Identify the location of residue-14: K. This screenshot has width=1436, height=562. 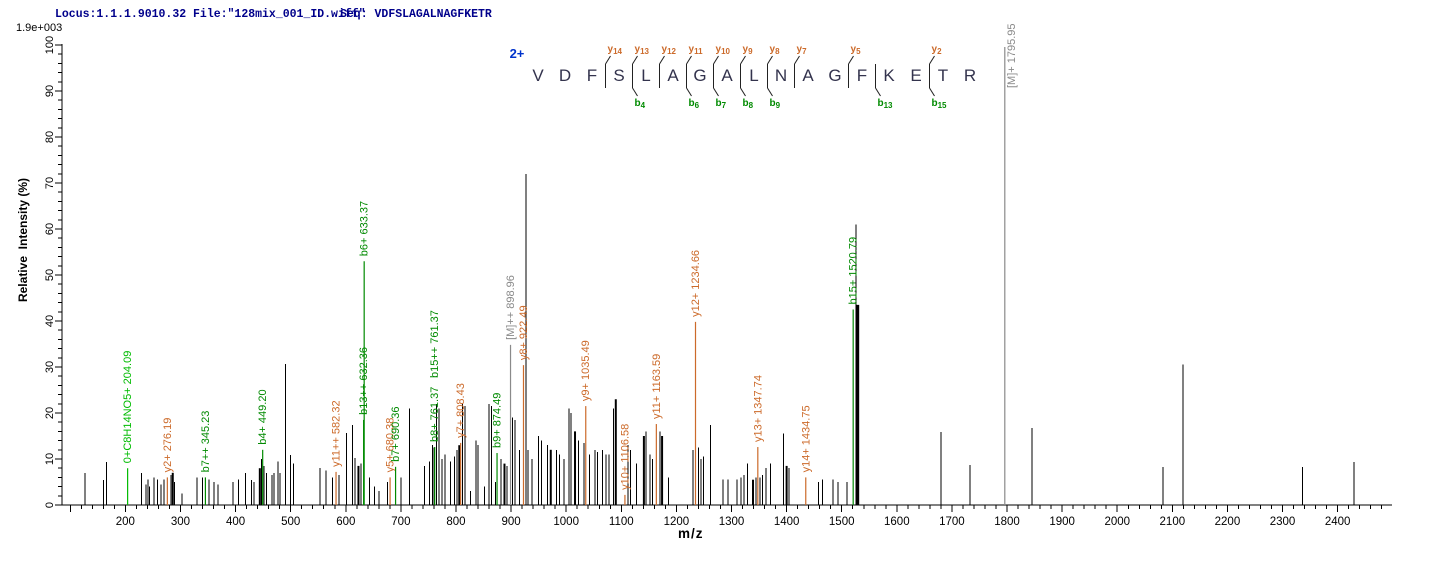
(889, 75).